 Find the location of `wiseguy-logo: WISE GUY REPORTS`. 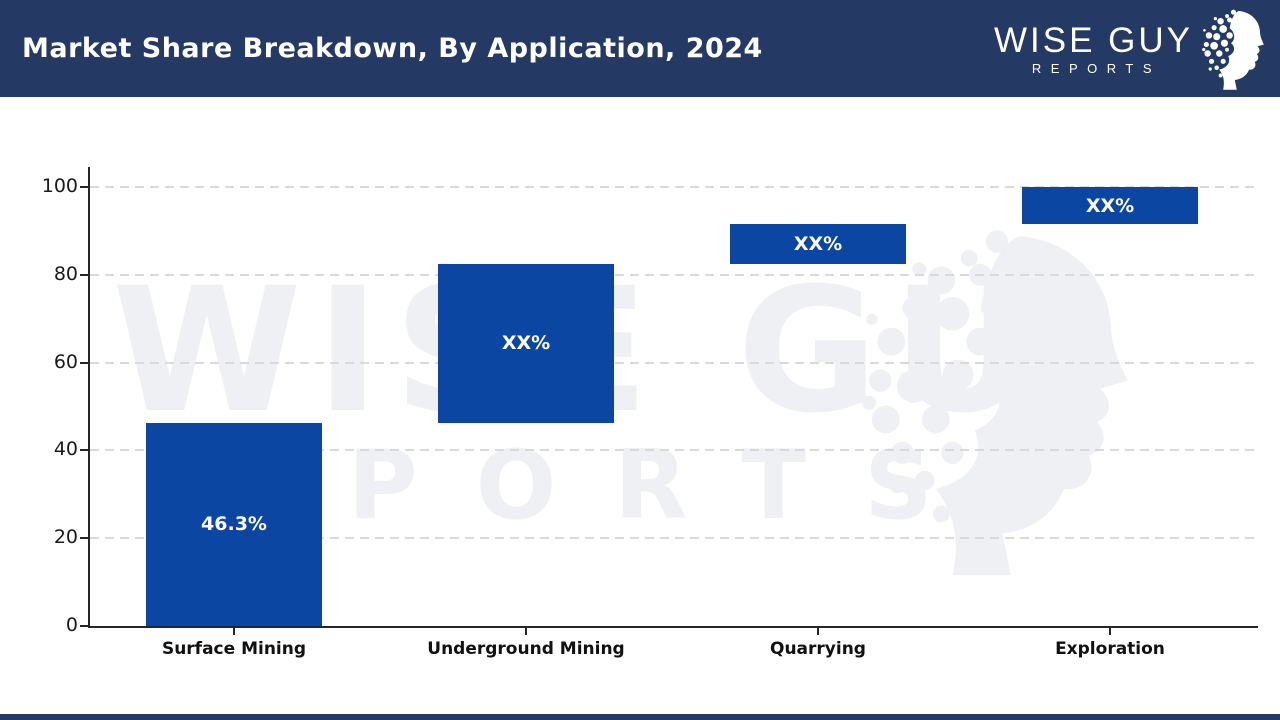

wiseguy-logo: WISE GUY REPORTS is located at coordinates (1130, 49).